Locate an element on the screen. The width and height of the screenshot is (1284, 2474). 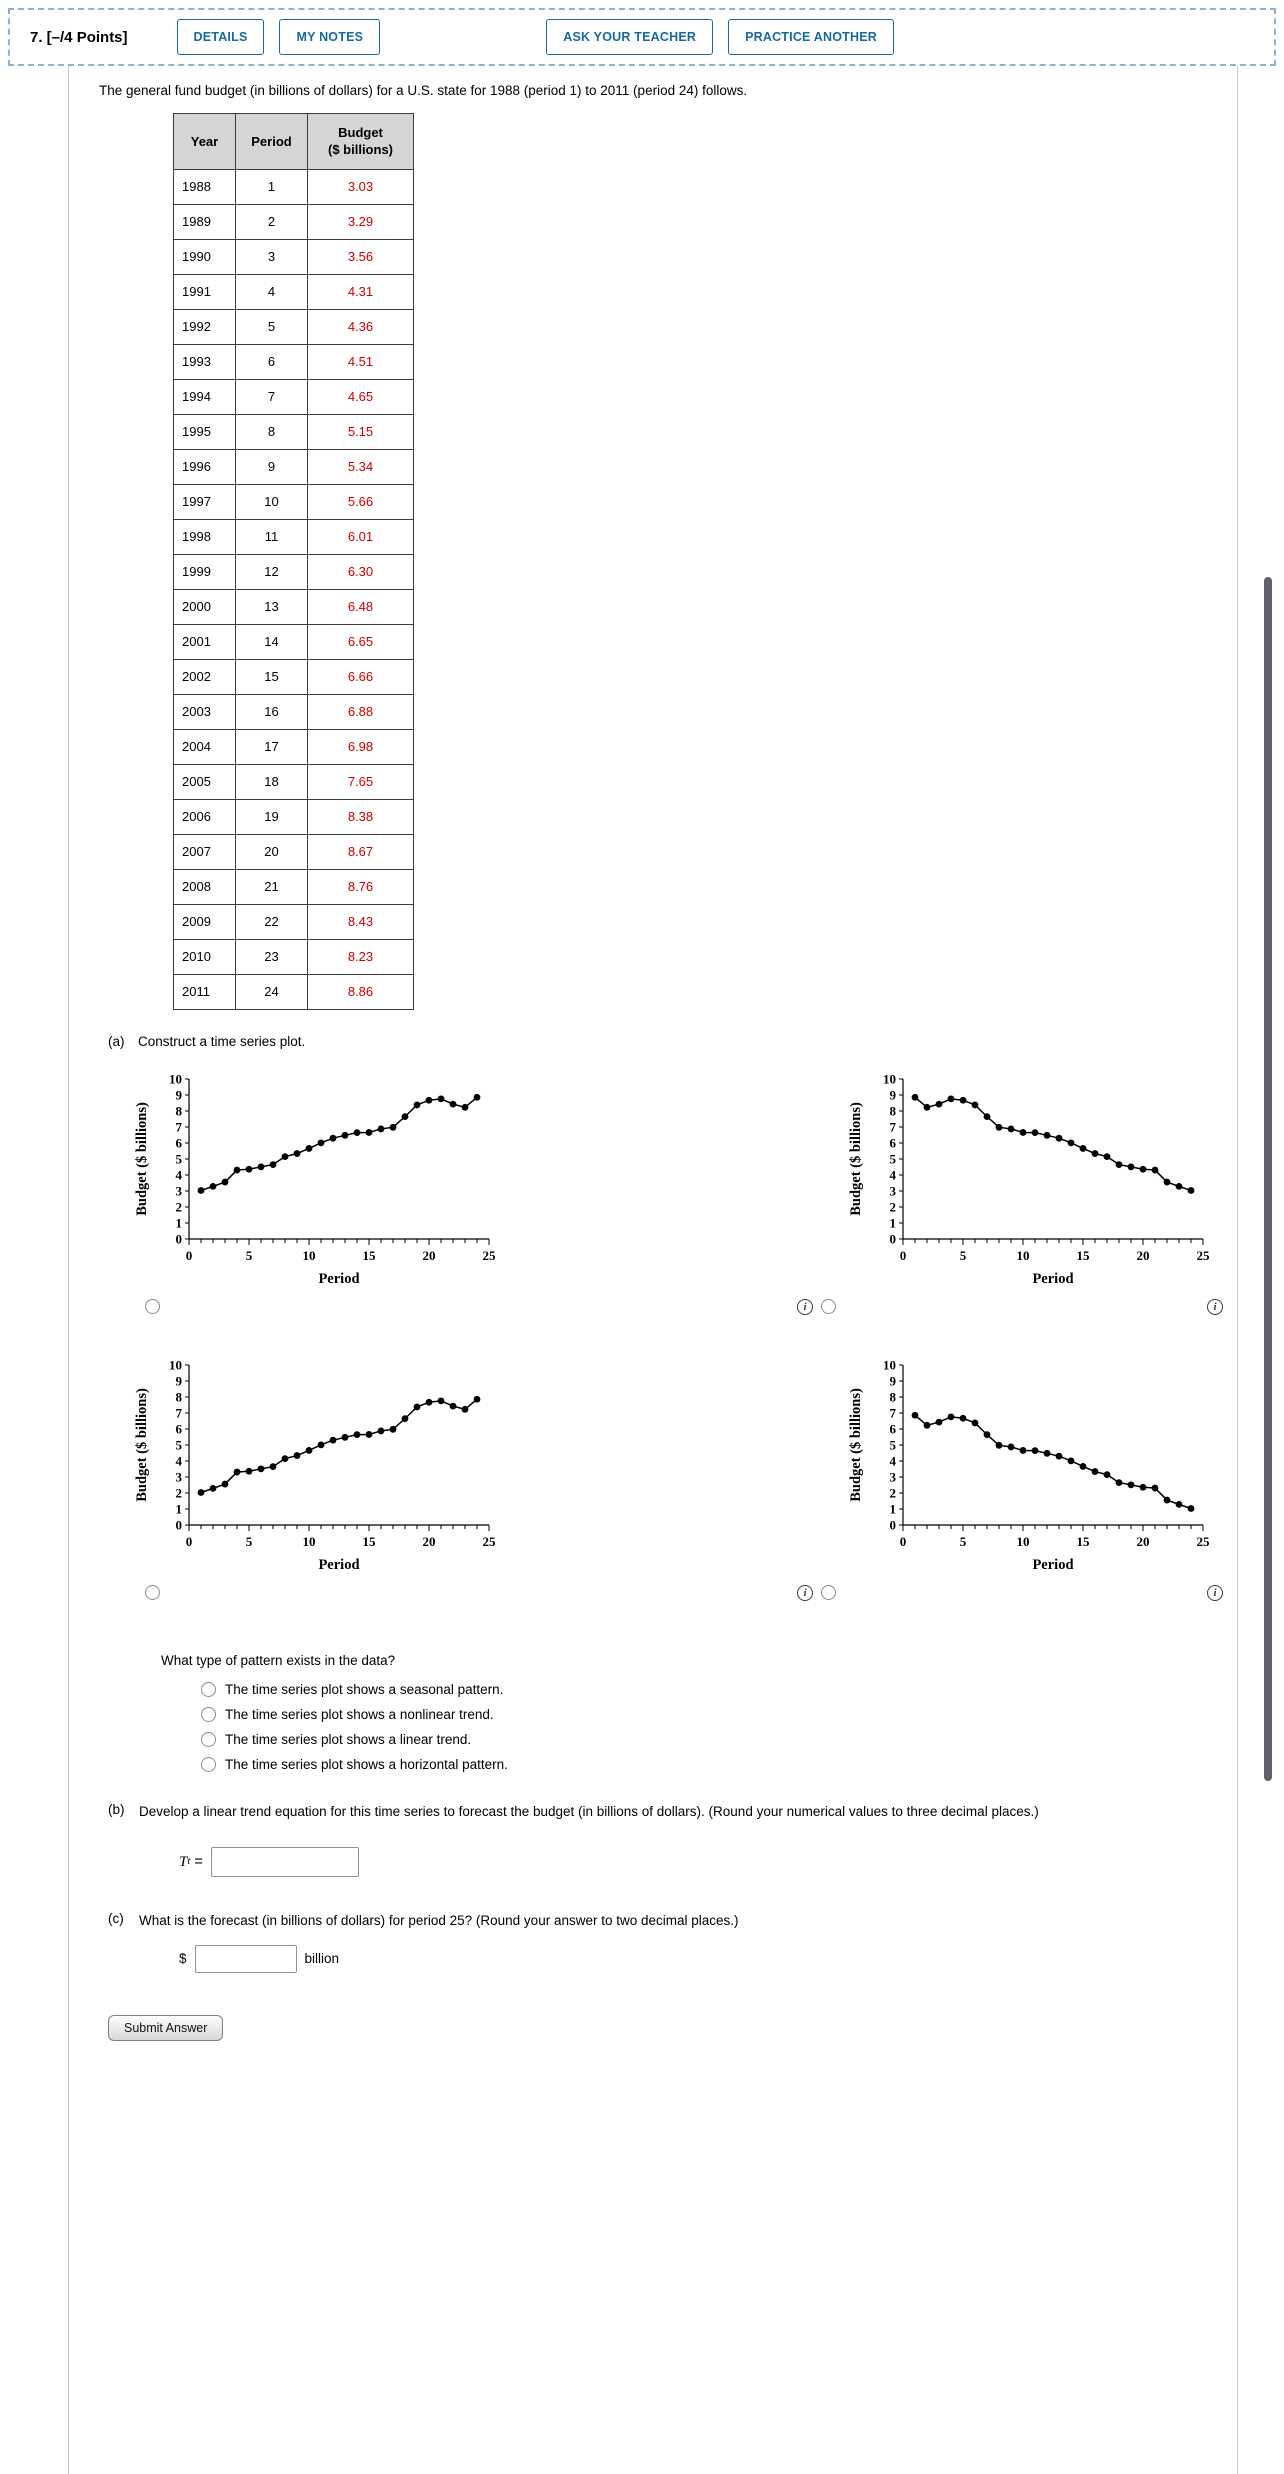
svg-text: 3 is located at coordinates (893, 1476).